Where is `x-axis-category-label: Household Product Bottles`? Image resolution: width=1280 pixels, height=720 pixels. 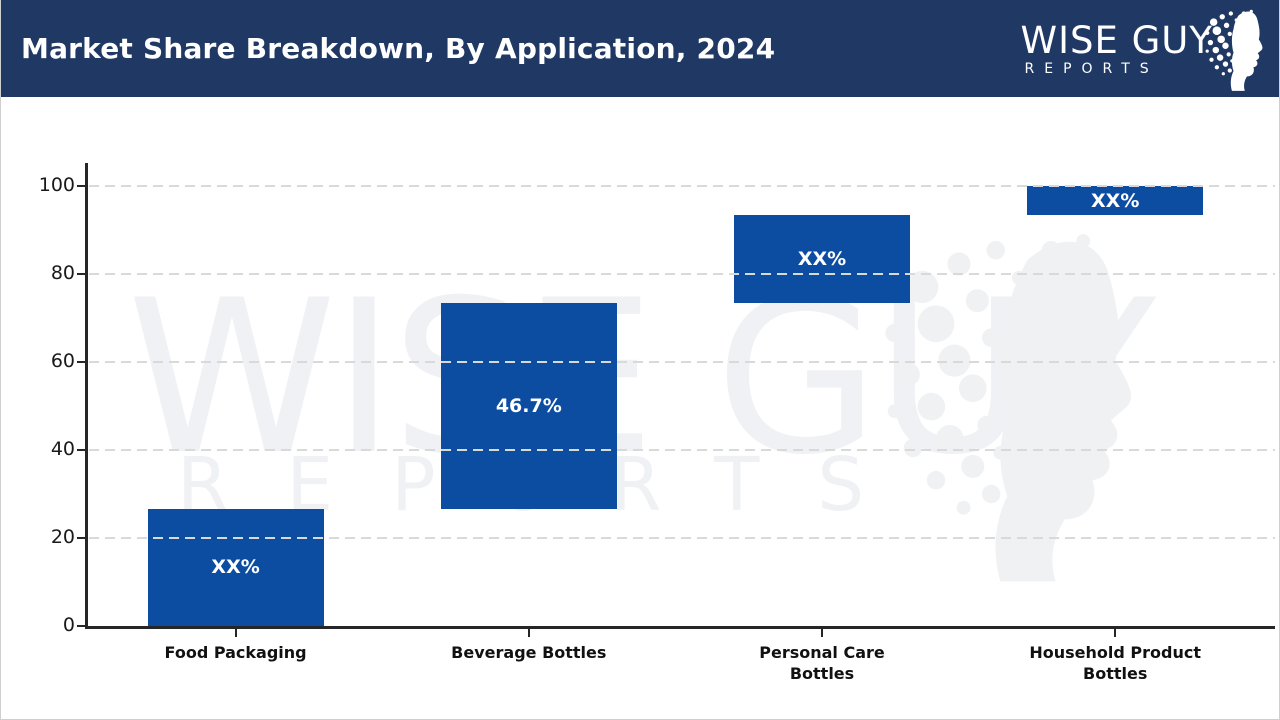
x-axis-category-label: Household Product Bottles is located at coordinates (1115, 663).